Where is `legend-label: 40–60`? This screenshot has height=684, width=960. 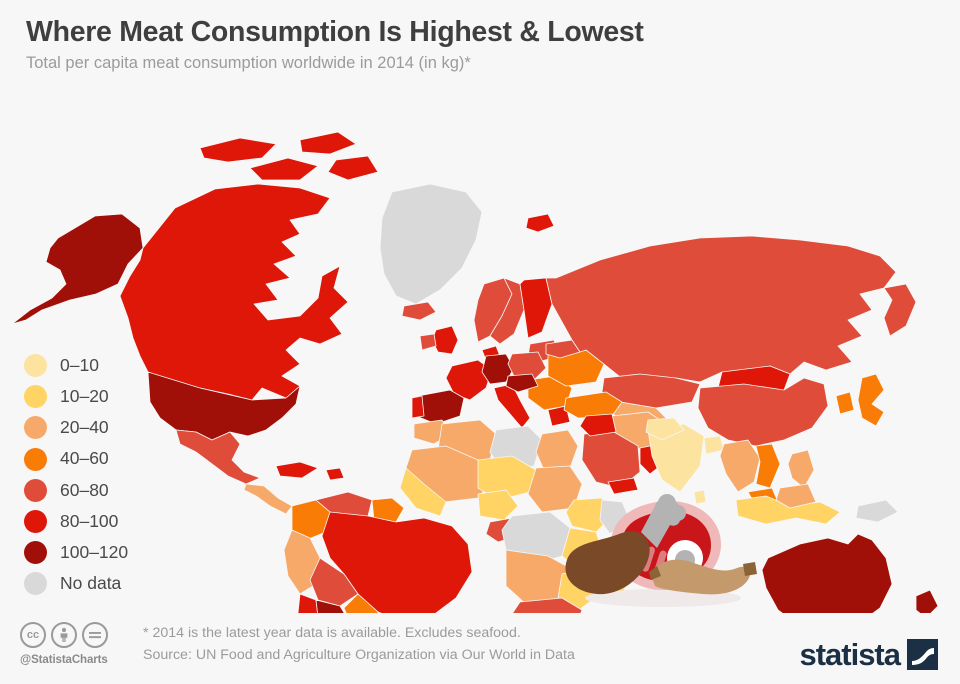 legend-label: 40–60 is located at coordinates (84, 458).